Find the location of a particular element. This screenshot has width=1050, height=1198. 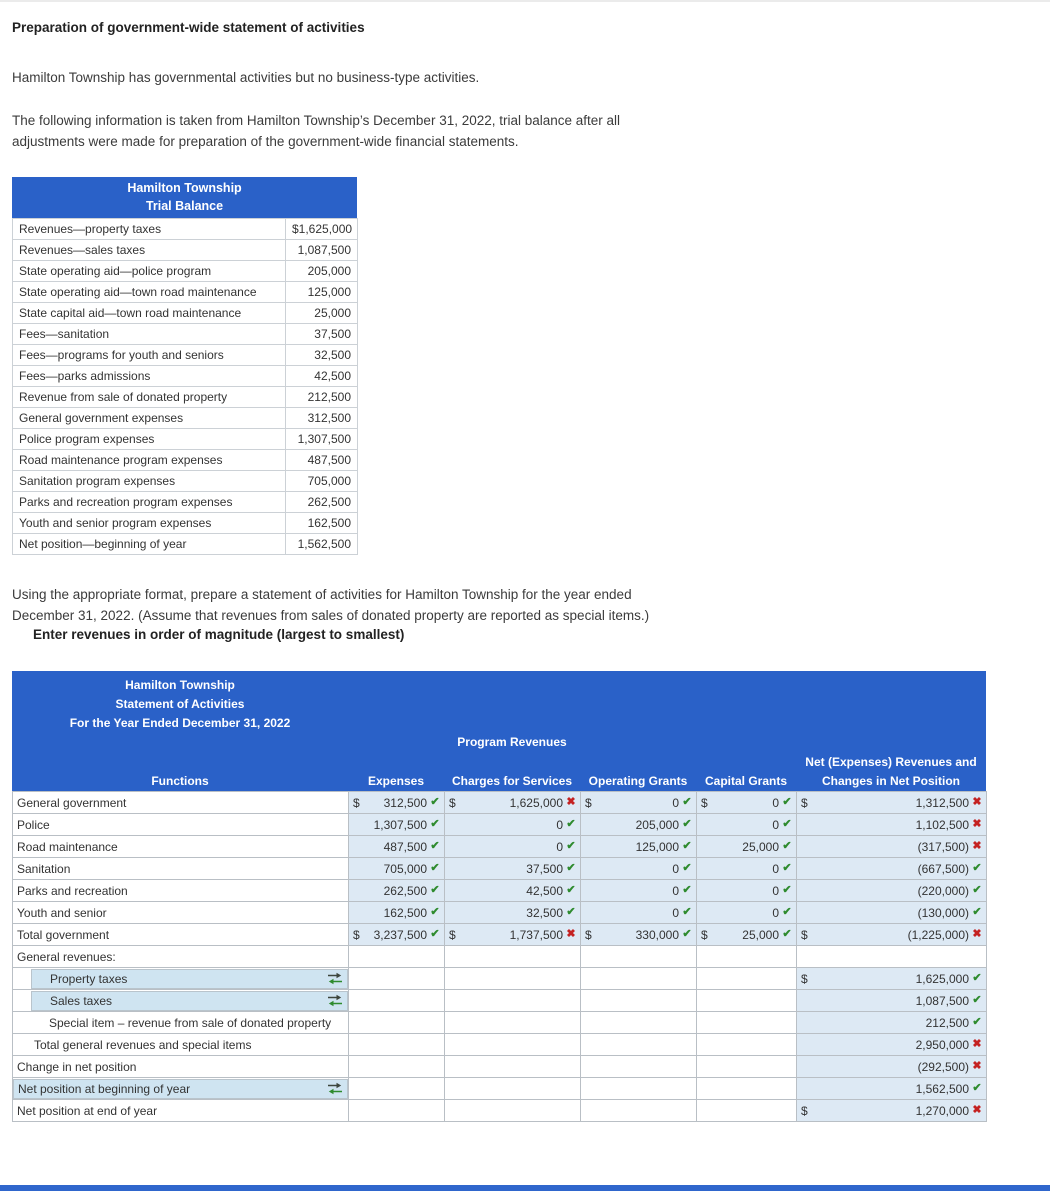

operating-cell: $330,000 ✔ is located at coordinates (638, 934).